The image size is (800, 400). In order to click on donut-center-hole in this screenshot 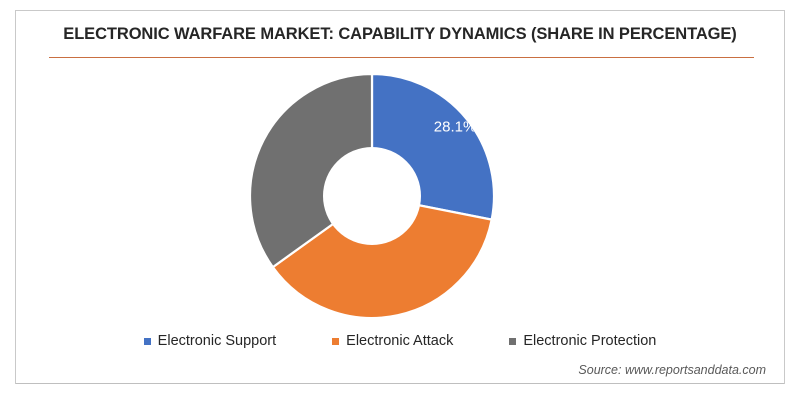, I will do `click(372, 196)`.